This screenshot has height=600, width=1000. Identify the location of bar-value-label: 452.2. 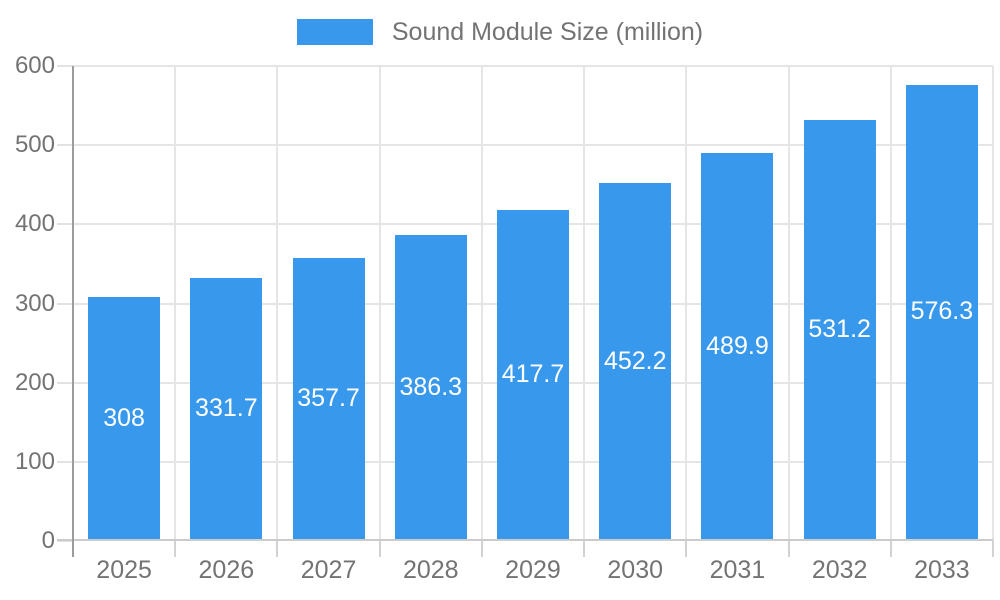
(635, 360).